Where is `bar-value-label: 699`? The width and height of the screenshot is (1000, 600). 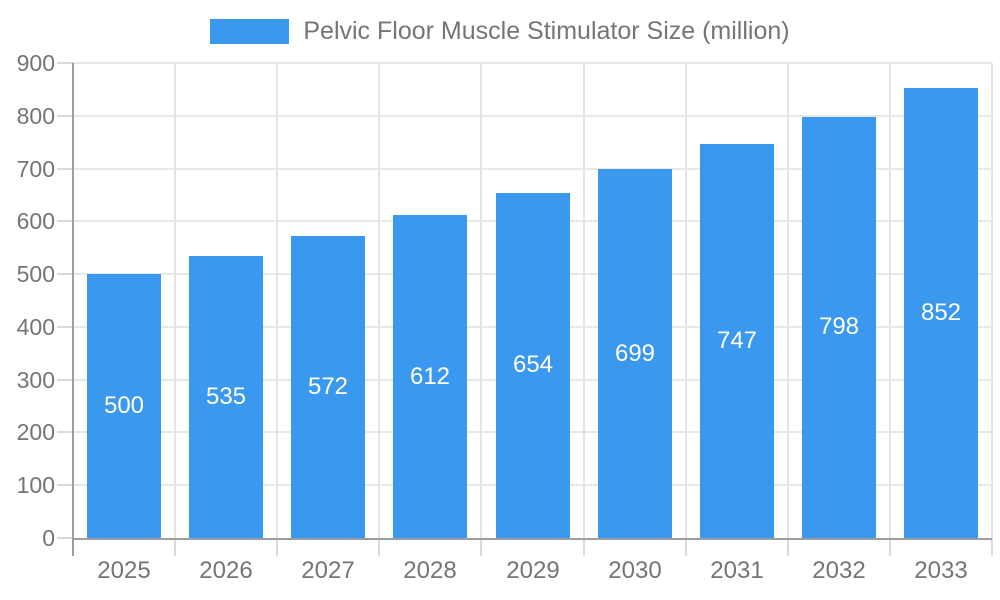
bar-value-label: 699 is located at coordinates (635, 353).